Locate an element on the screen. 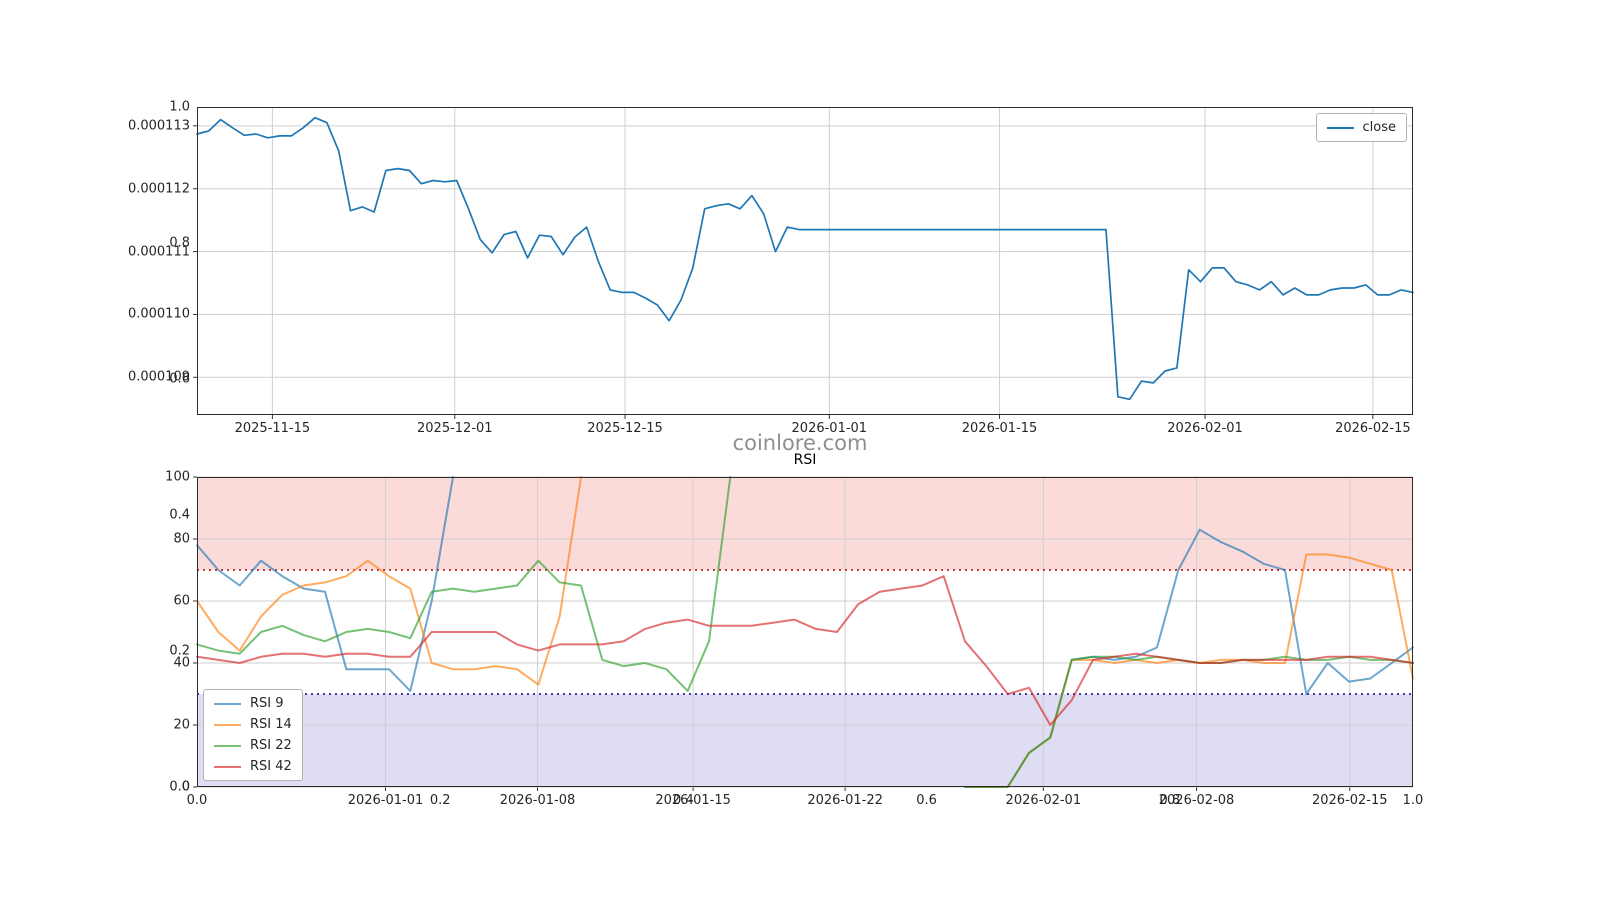  x-tick-label: 2026-01-22 is located at coordinates (845, 800).